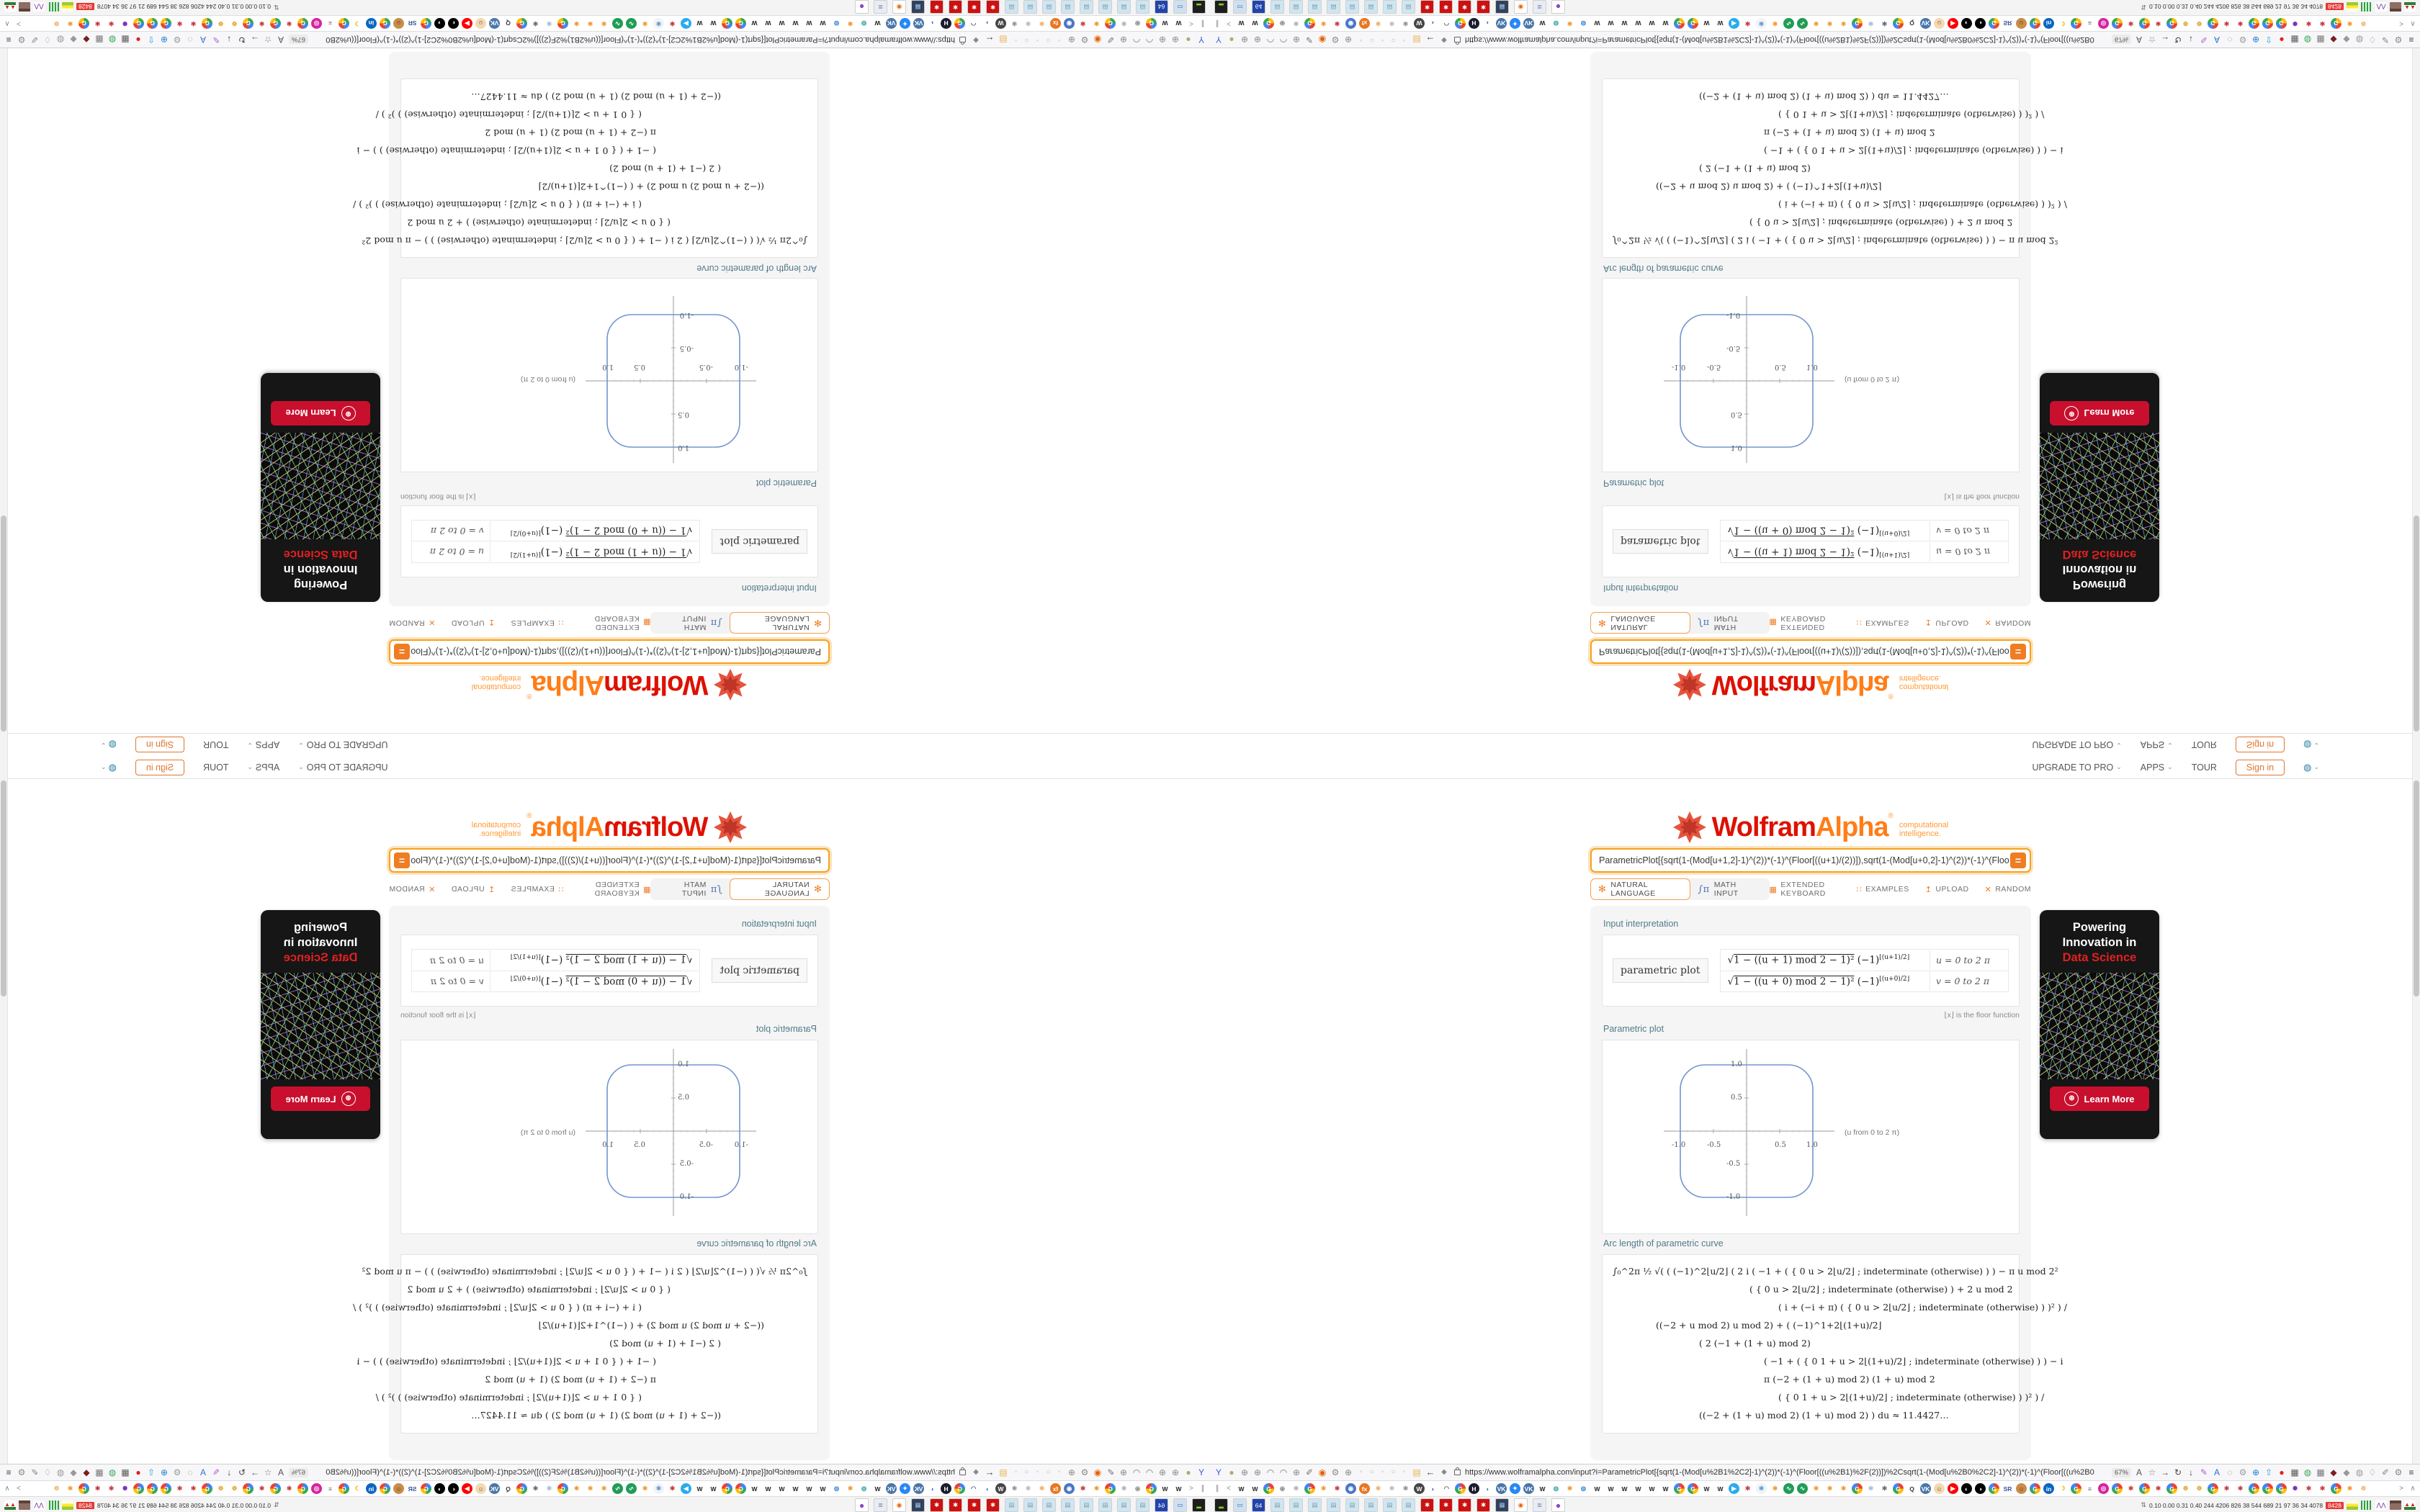 The image size is (2420, 1512). Describe the element at coordinates (1335, 1472) in the screenshot. I see `extension-icon: ⚙` at that location.